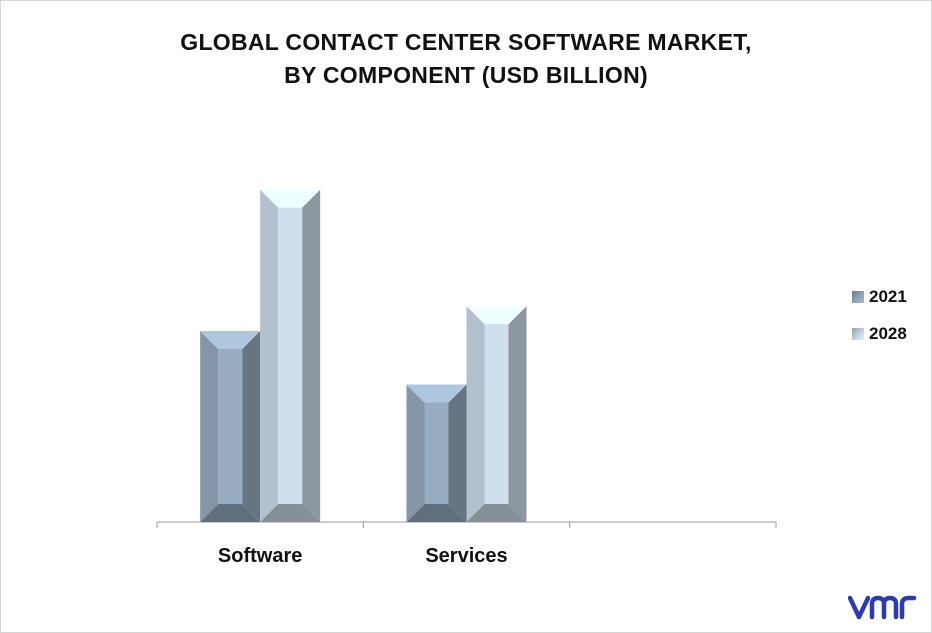 The height and width of the screenshot is (633, 932). What do you see at coordinates (858, 297) in the screenshot?
I see `legend-swatch-2021` at bounding box center [858, 297].